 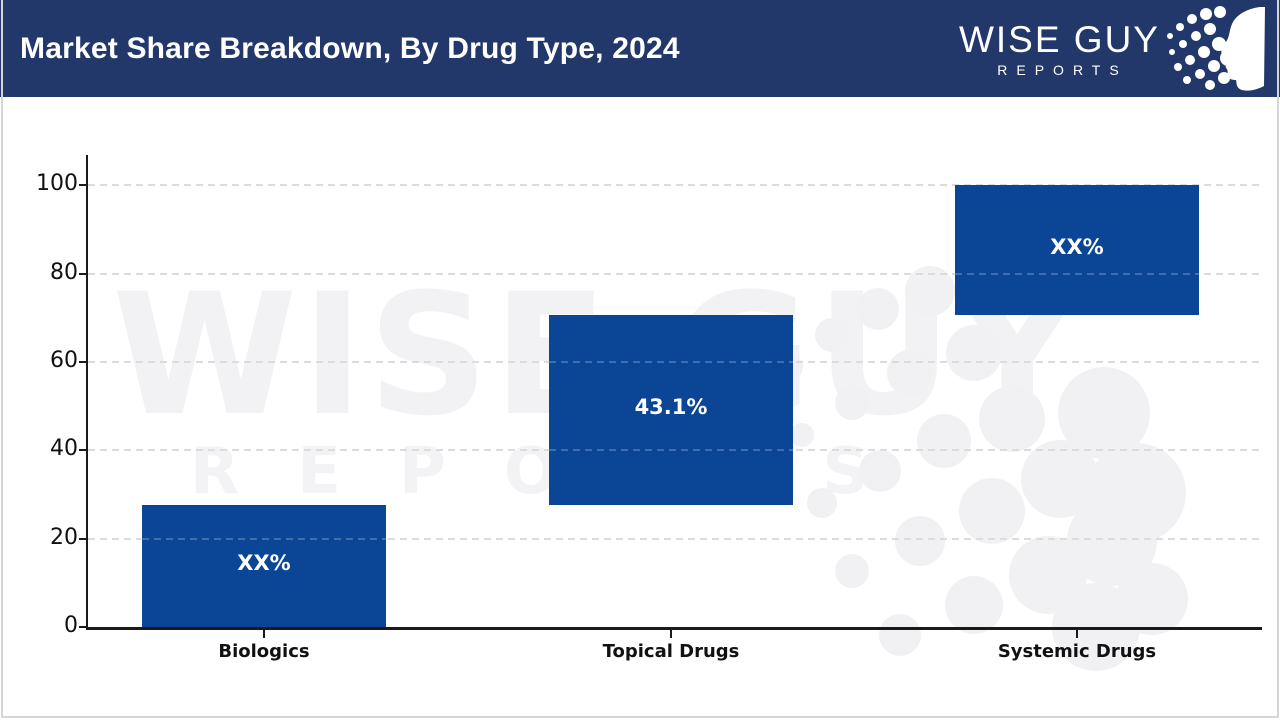 What do you see at coordinates (64, 449) in the screenshot?
I see `y-tick-label-40: 40` at bounding box center [64, 449].